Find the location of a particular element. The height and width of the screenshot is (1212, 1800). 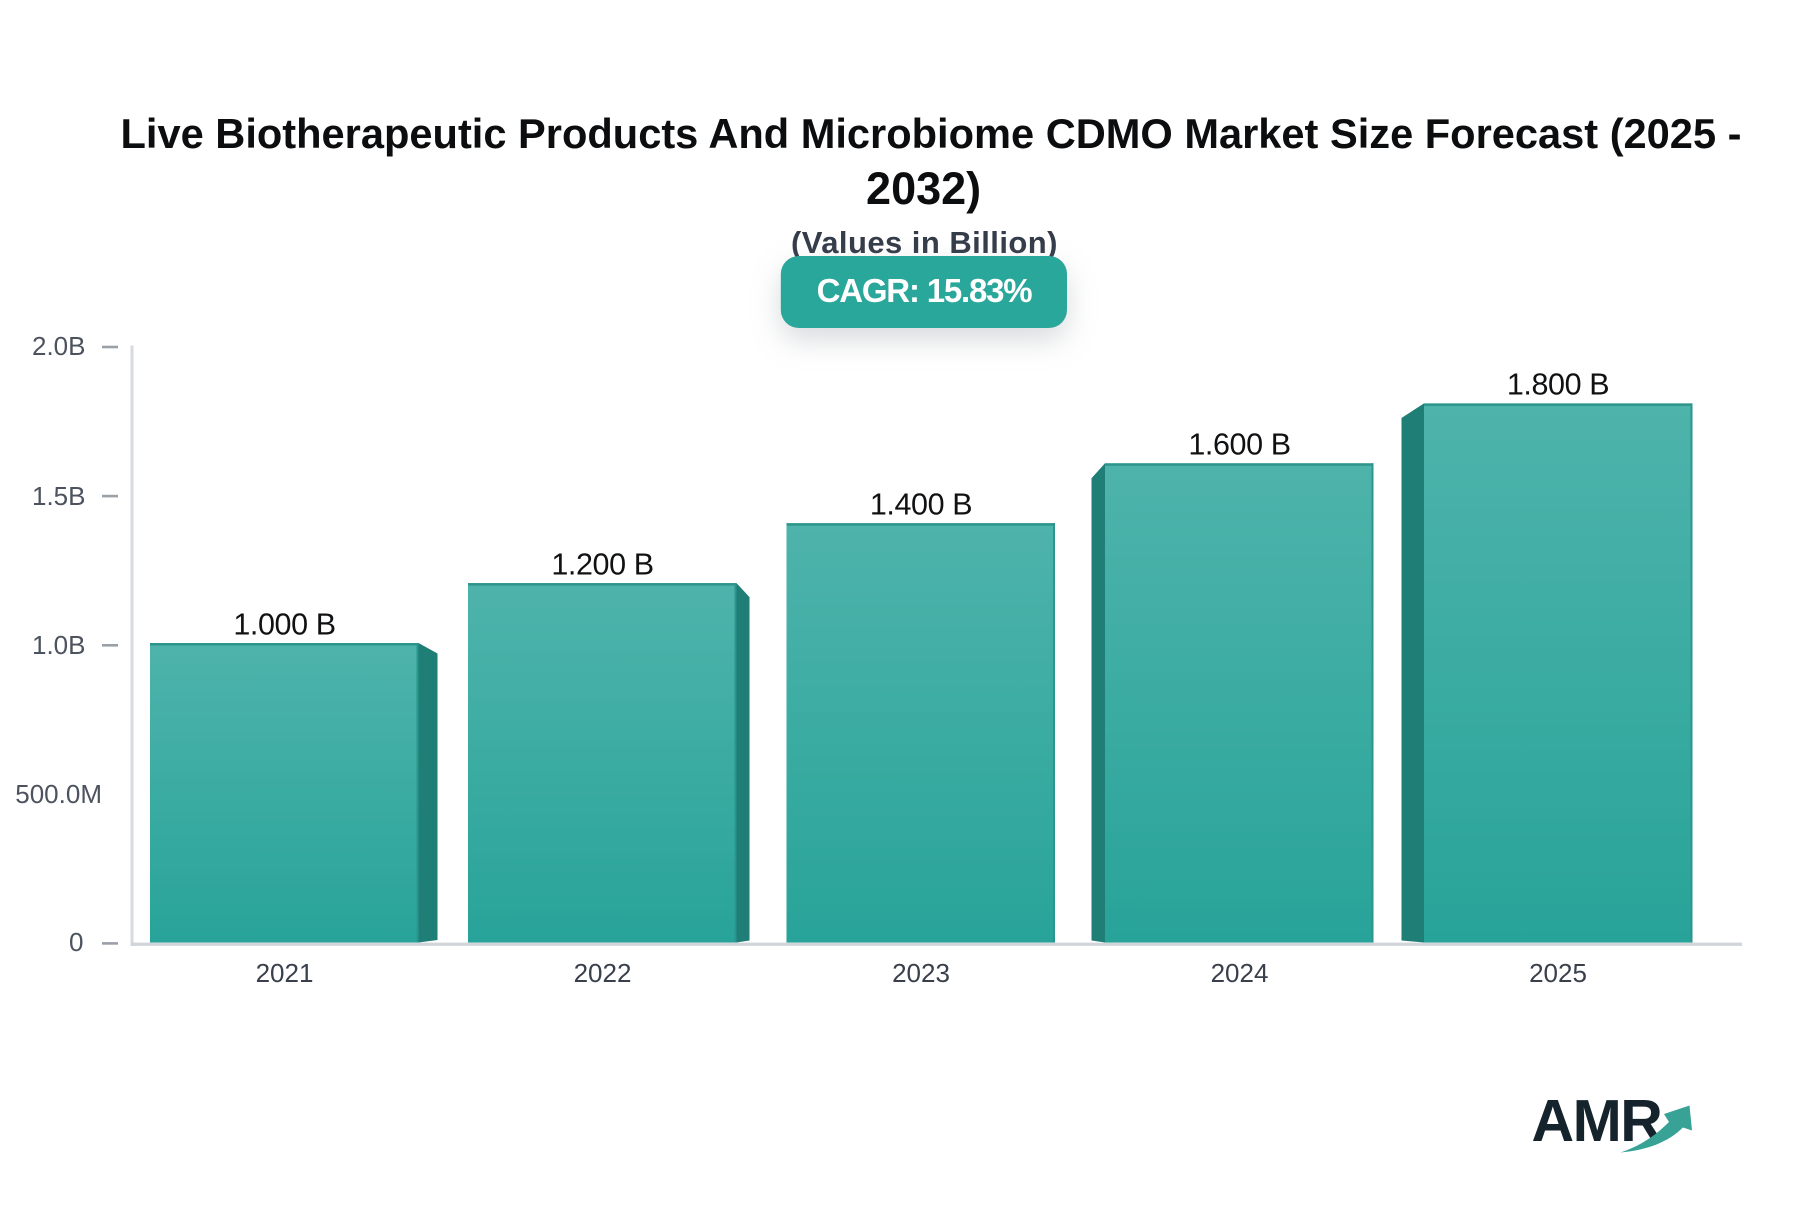

svg-text: 2025 is located at coordinates (1558, 973).